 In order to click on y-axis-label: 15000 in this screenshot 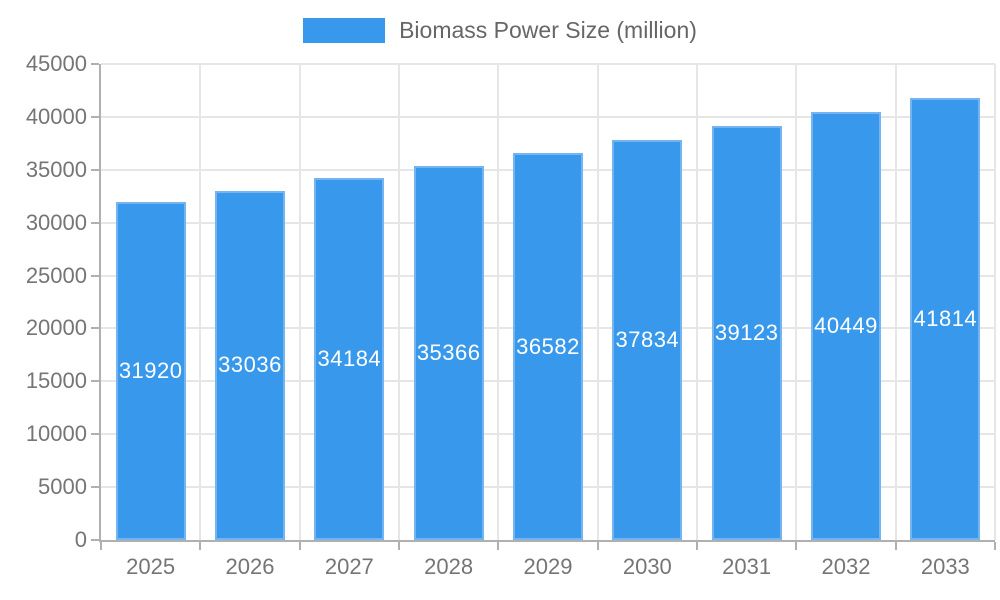, I will do `click(56, 381)`.